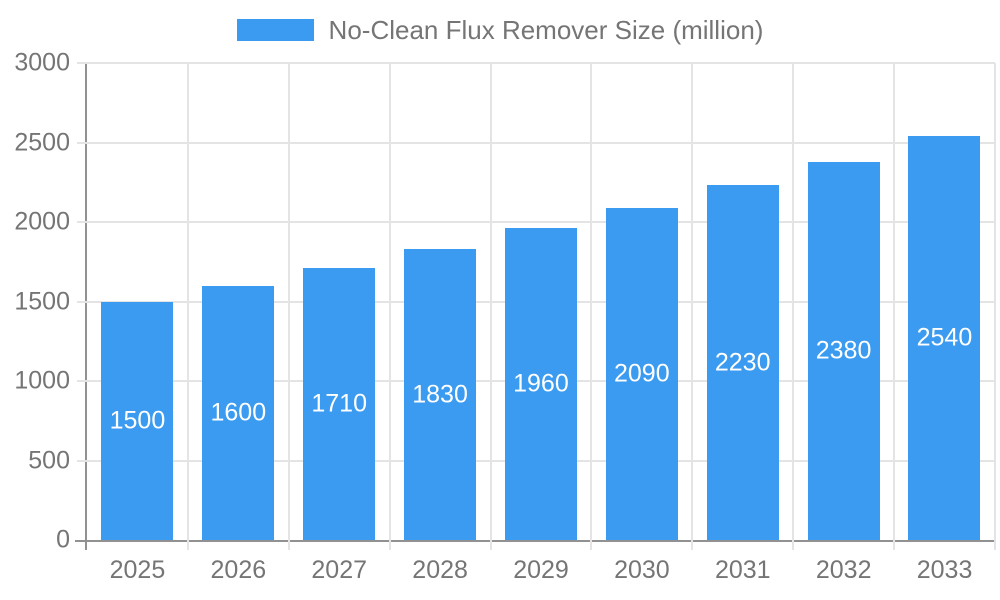 The image size is (1000, 600). I want to click on bar: 1600, so click(238, 412).